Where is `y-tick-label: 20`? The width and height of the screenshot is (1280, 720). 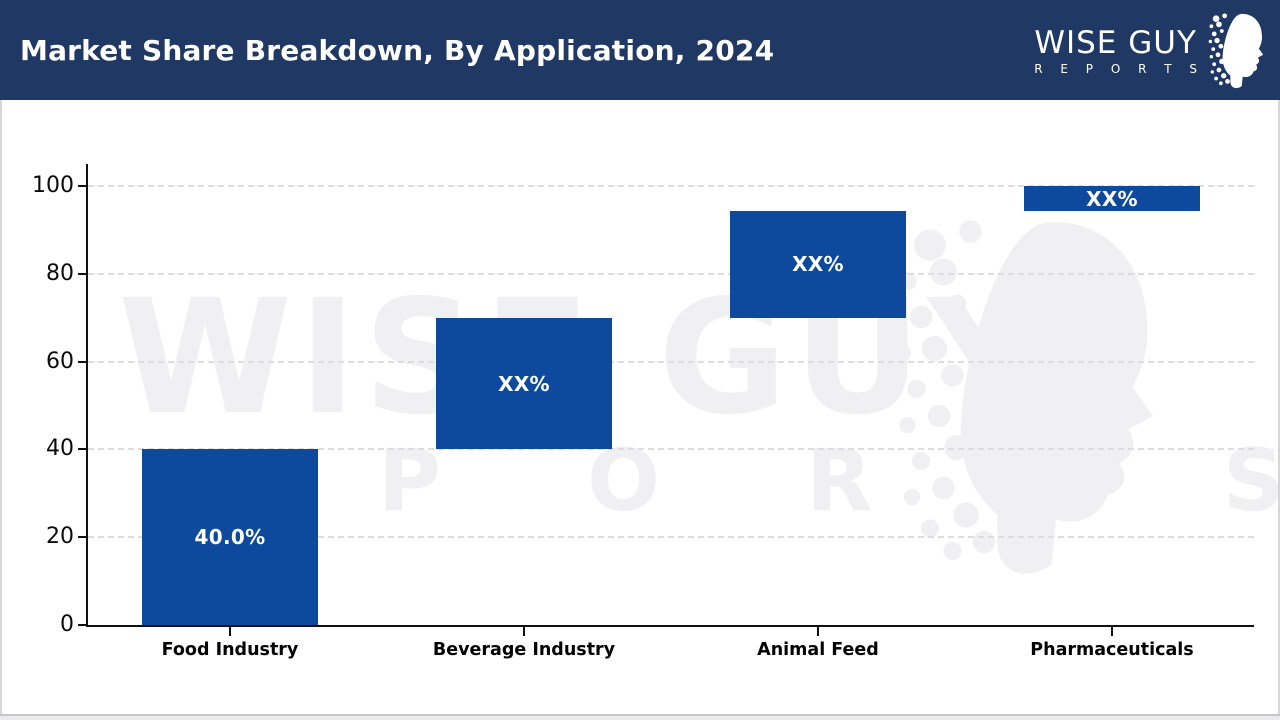
y-tick-label: 20 is located at coordinates (60, 537).